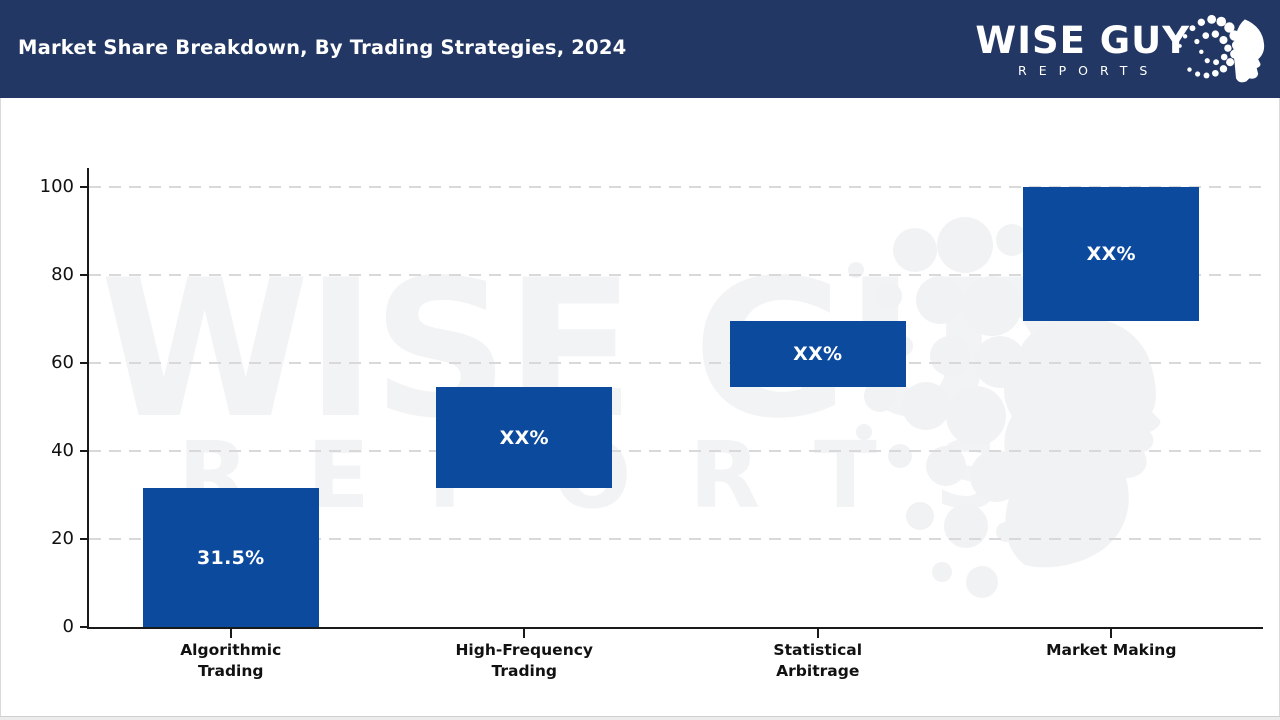 This screenshot has height=720, width=1280. Describe the element at coordinates (56, 186) in the screenshot. I see `y-axis-tick-label: 100` at that location.